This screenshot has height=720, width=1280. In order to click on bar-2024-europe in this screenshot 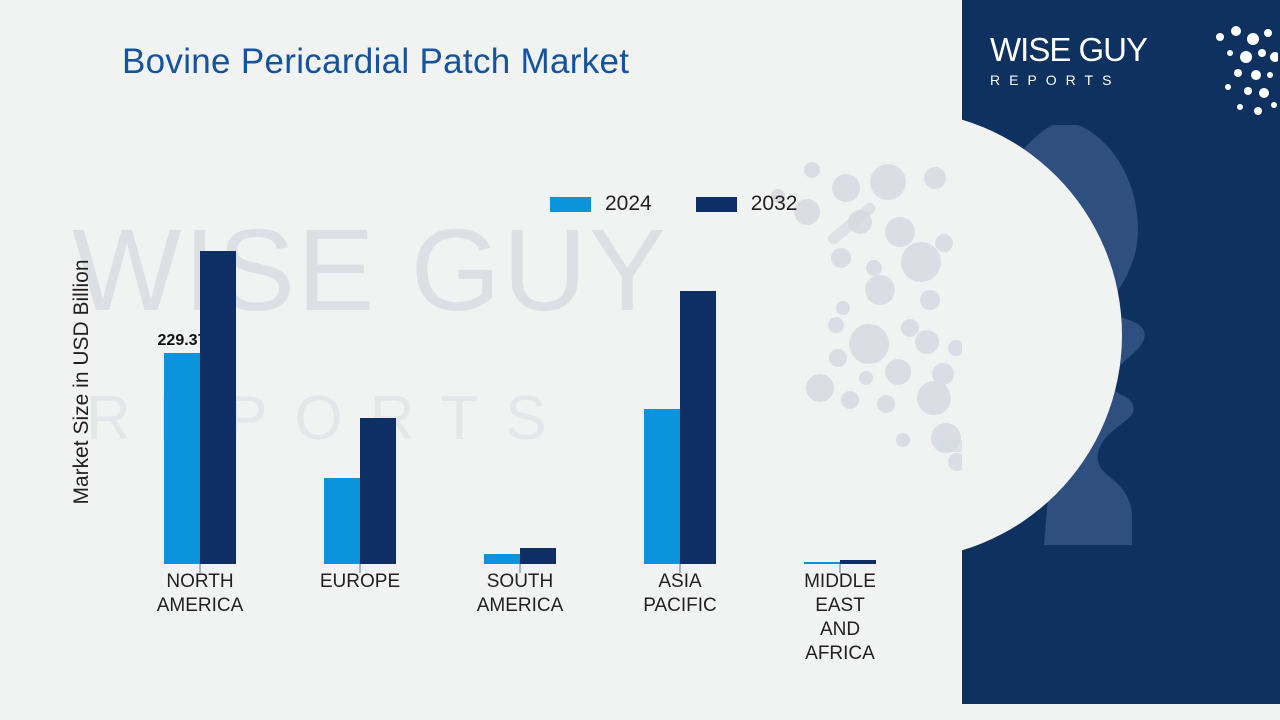, I will do `click(342, 521)`.